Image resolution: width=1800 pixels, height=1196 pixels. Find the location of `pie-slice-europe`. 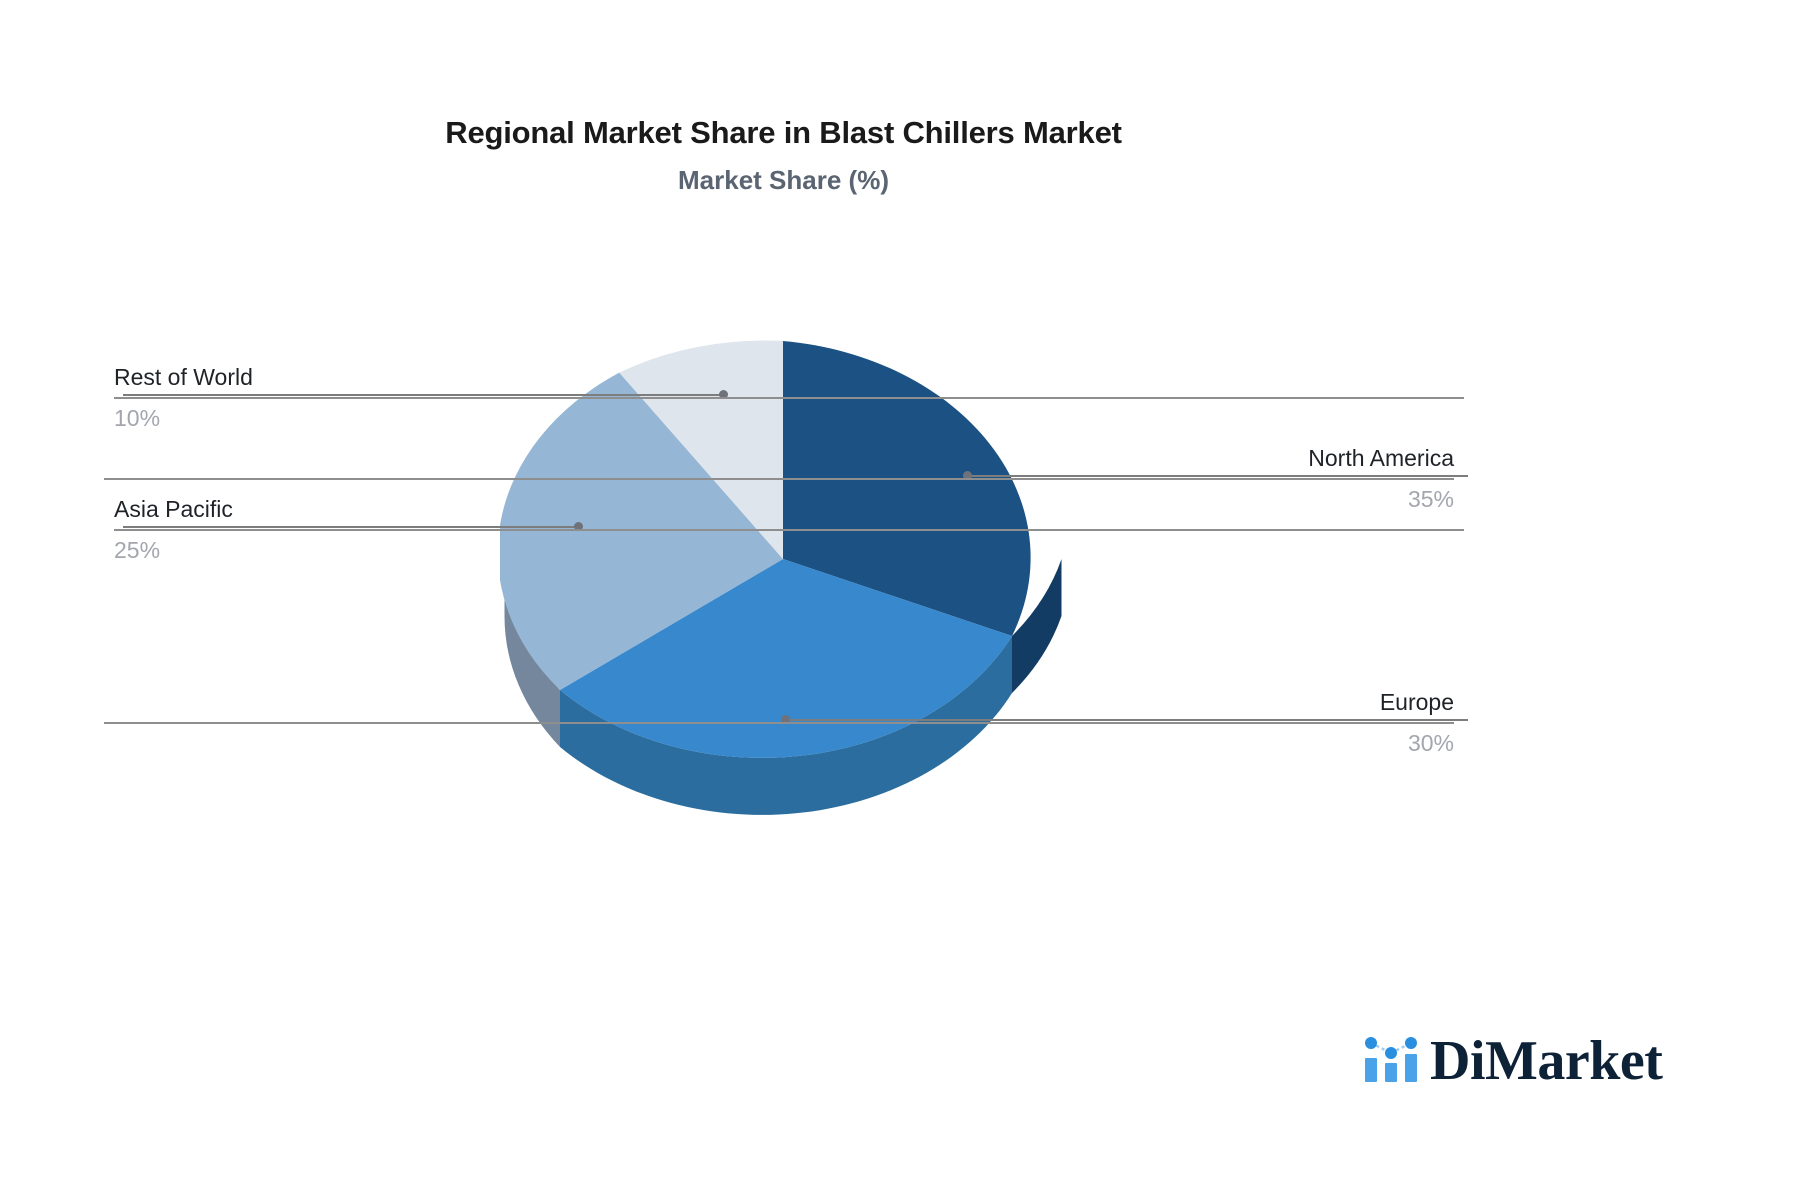

pie-slice-europe is located at coordinates (786, 658).